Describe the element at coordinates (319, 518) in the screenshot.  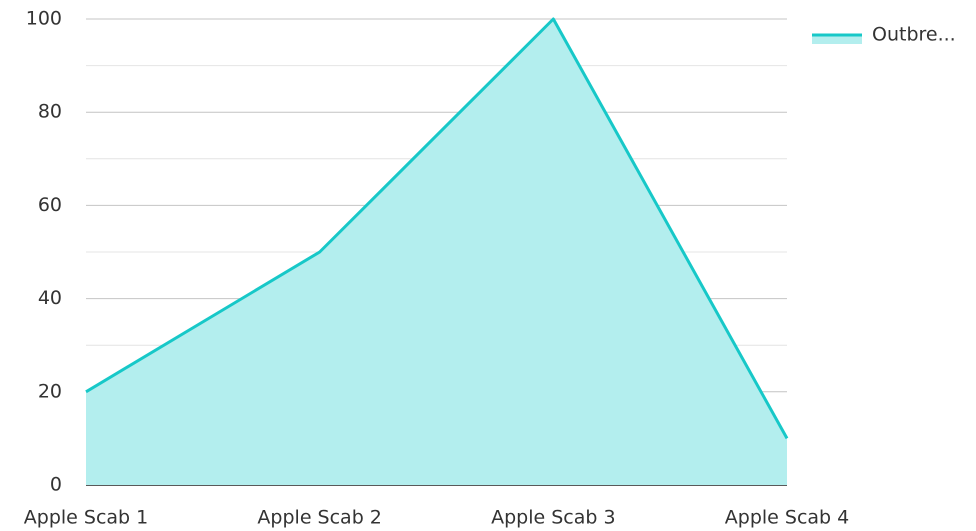
I see `x-tick-label: Apple Scab 2` at that location.